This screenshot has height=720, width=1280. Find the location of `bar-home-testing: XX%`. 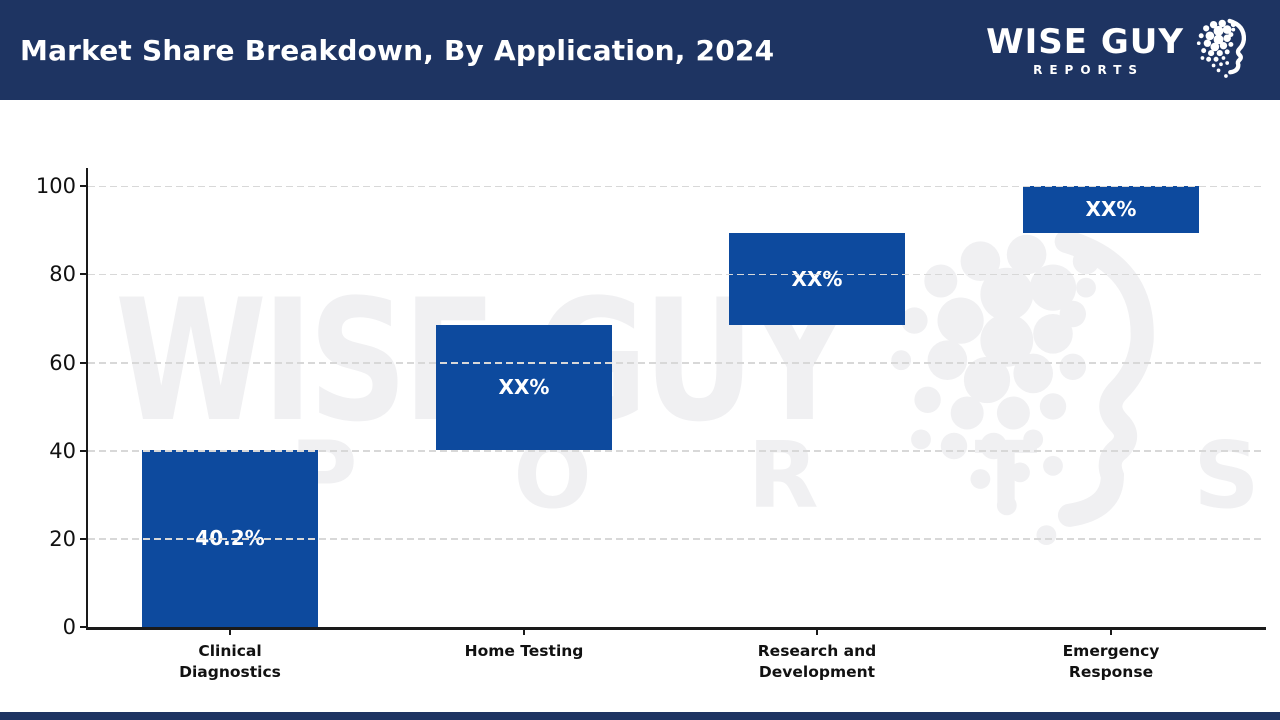

bar-home-testing: XX% is located at coordinates (524, 387).